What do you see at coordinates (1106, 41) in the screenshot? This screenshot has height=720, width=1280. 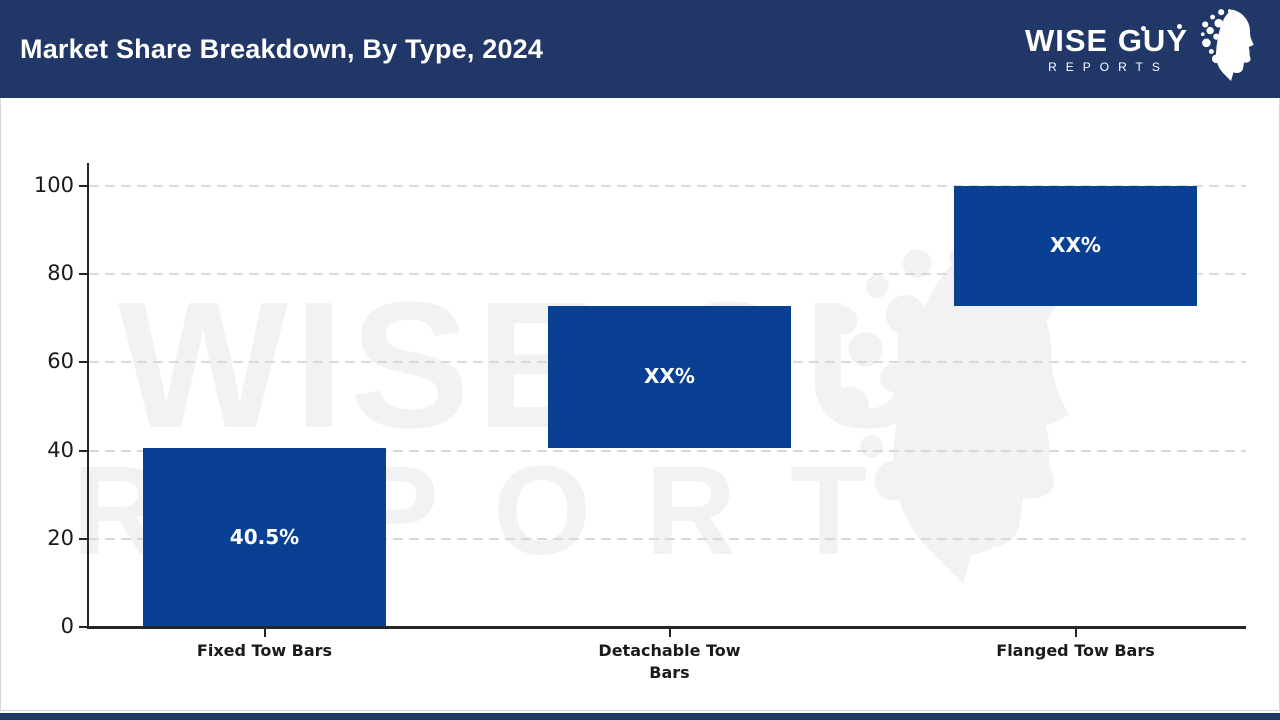 I see `logo-name: WISE GUY` at bounding box center [1106, 41].